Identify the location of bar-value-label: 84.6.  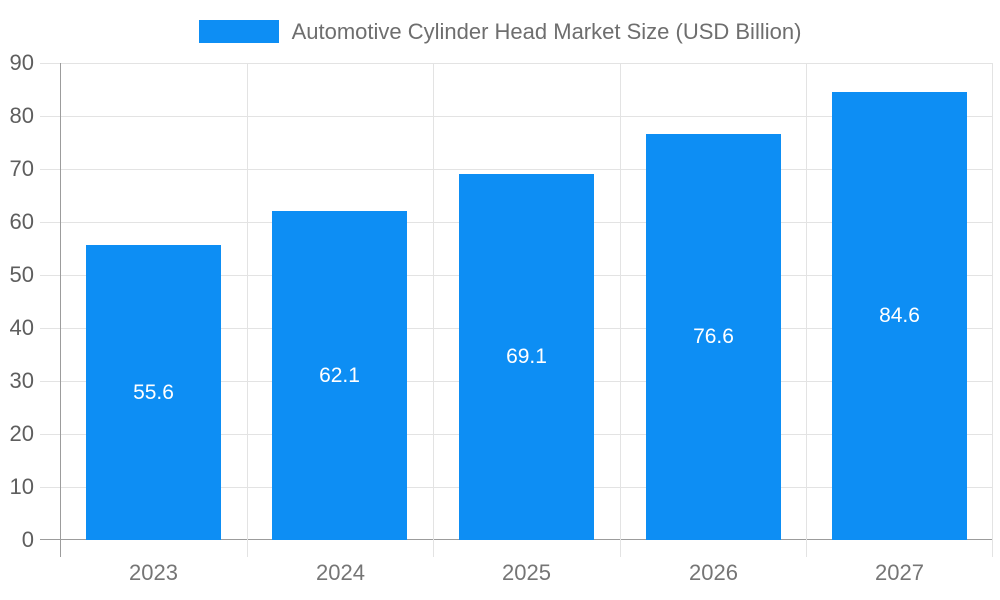
(899, 315).